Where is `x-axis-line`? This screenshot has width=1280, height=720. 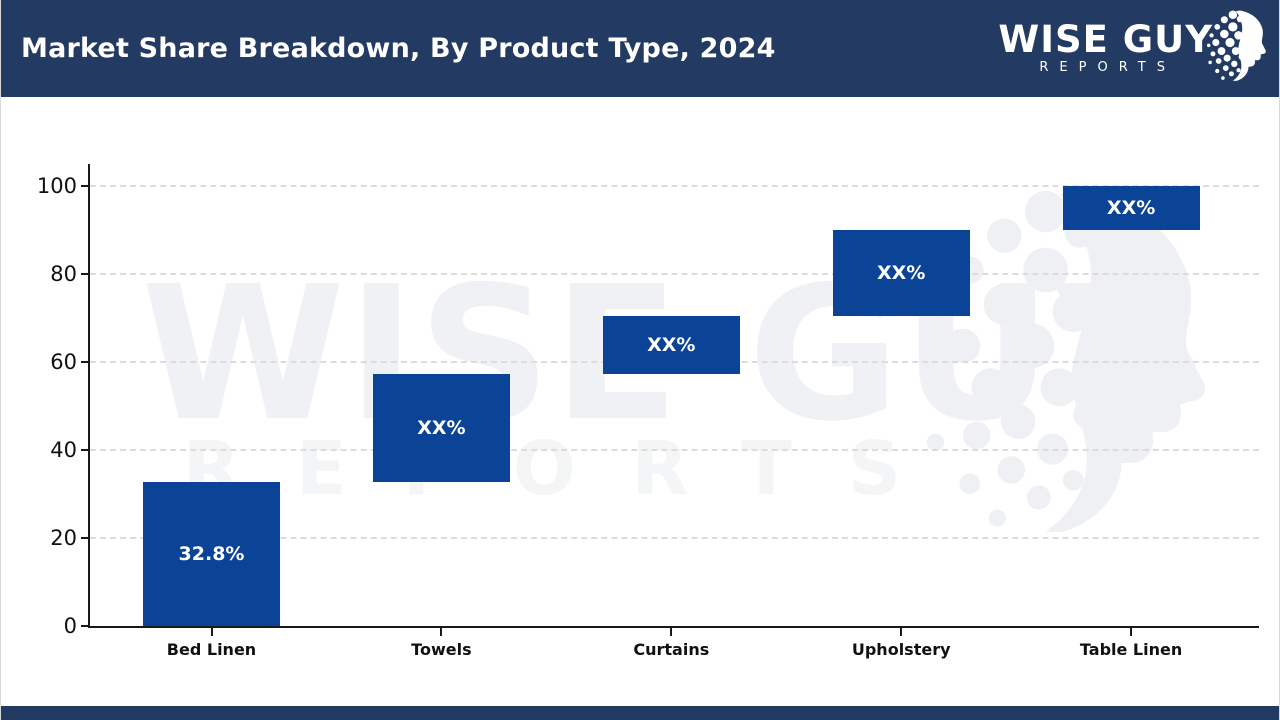 x-axis-line is located at coordinates (673, 627).